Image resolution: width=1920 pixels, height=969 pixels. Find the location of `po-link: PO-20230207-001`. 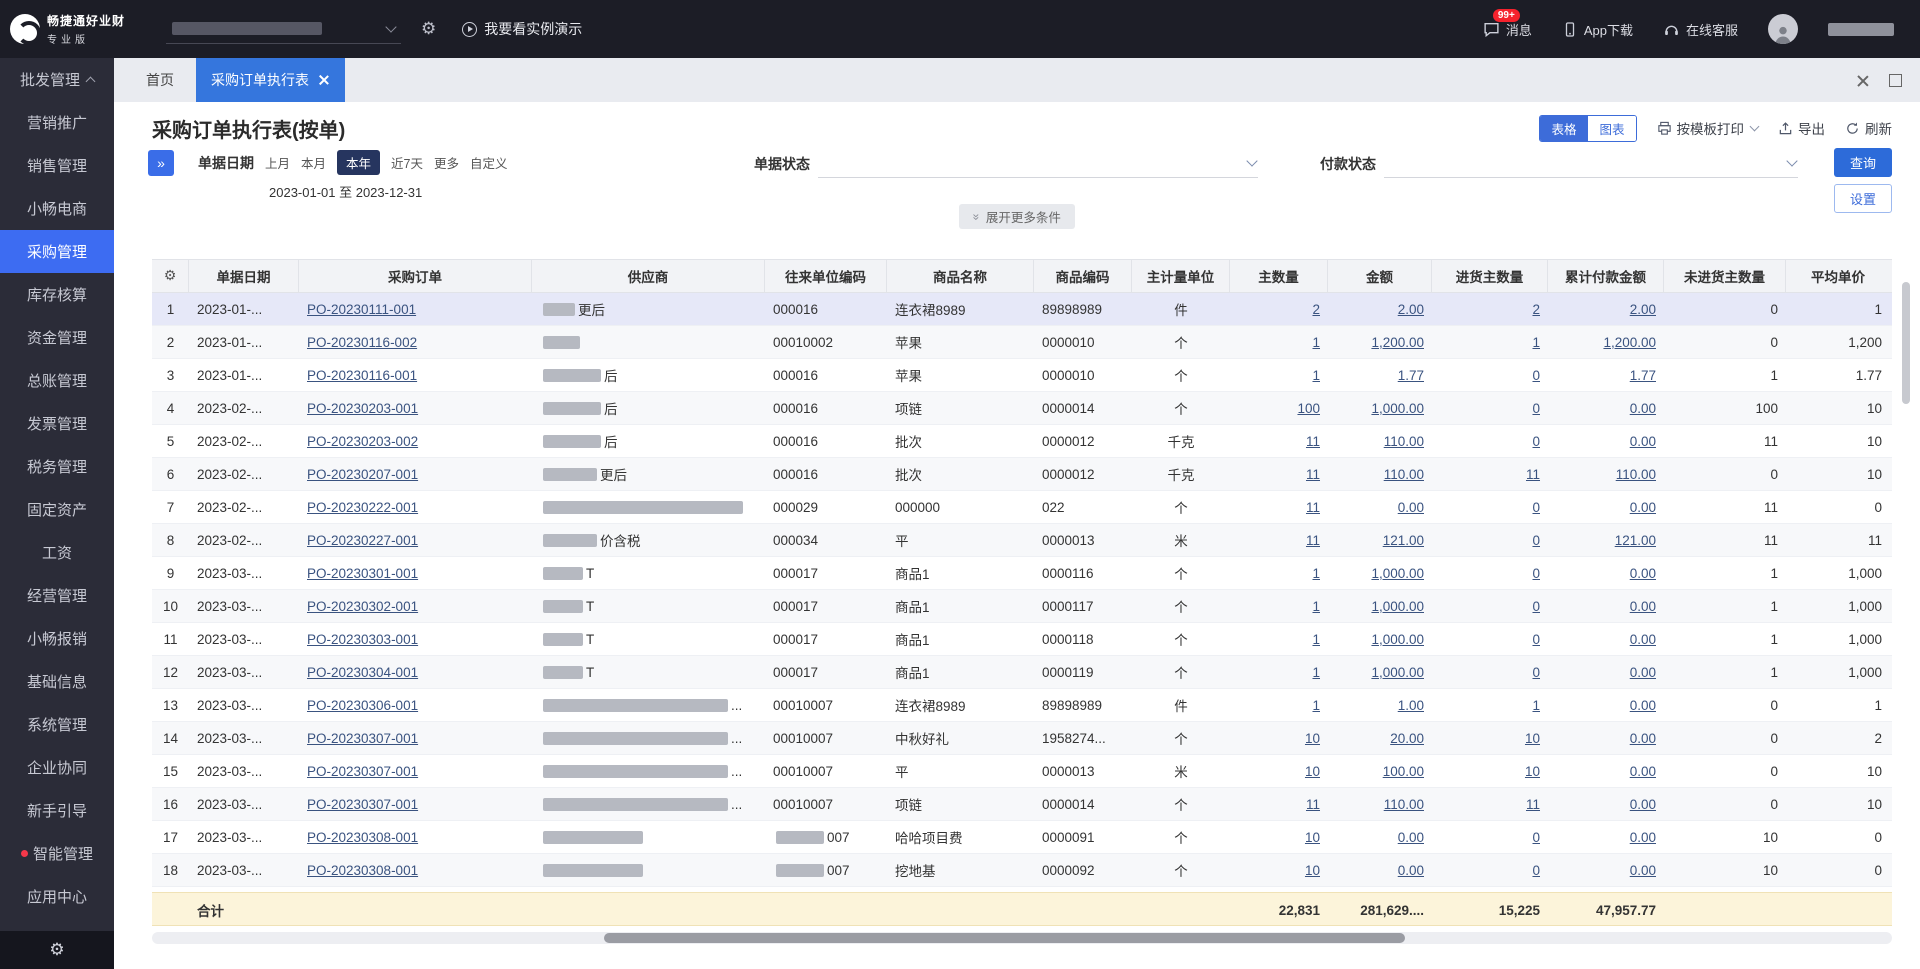

po-link: PO-20230207-001 is located at coordinates (363, 474).